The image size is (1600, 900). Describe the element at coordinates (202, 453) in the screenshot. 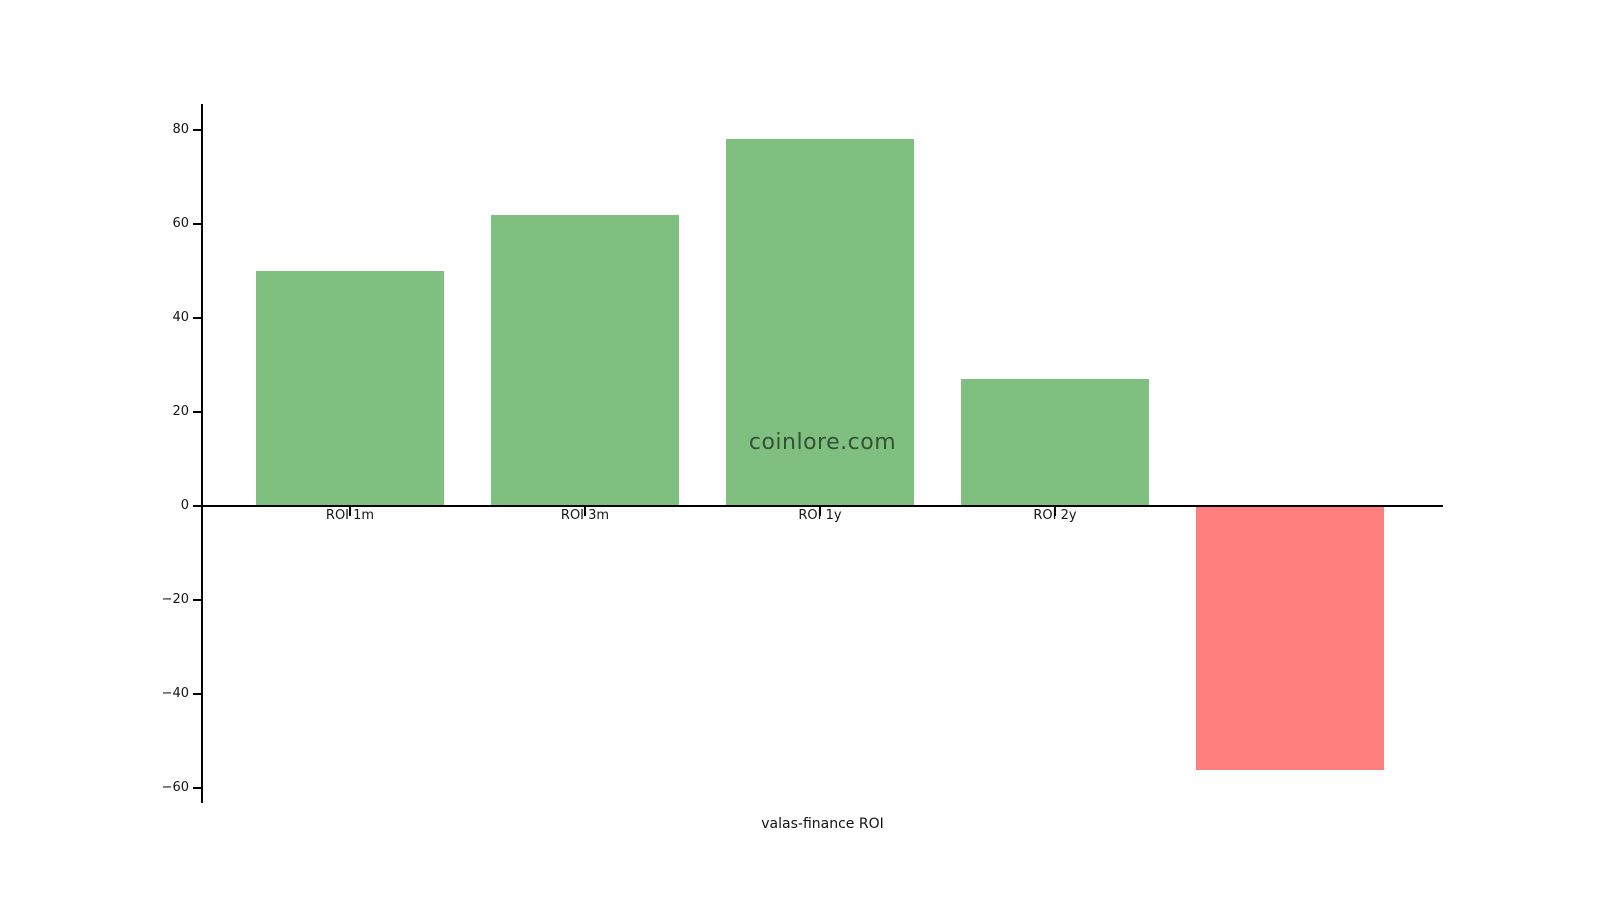

I see `y-axis-spine` at that location.